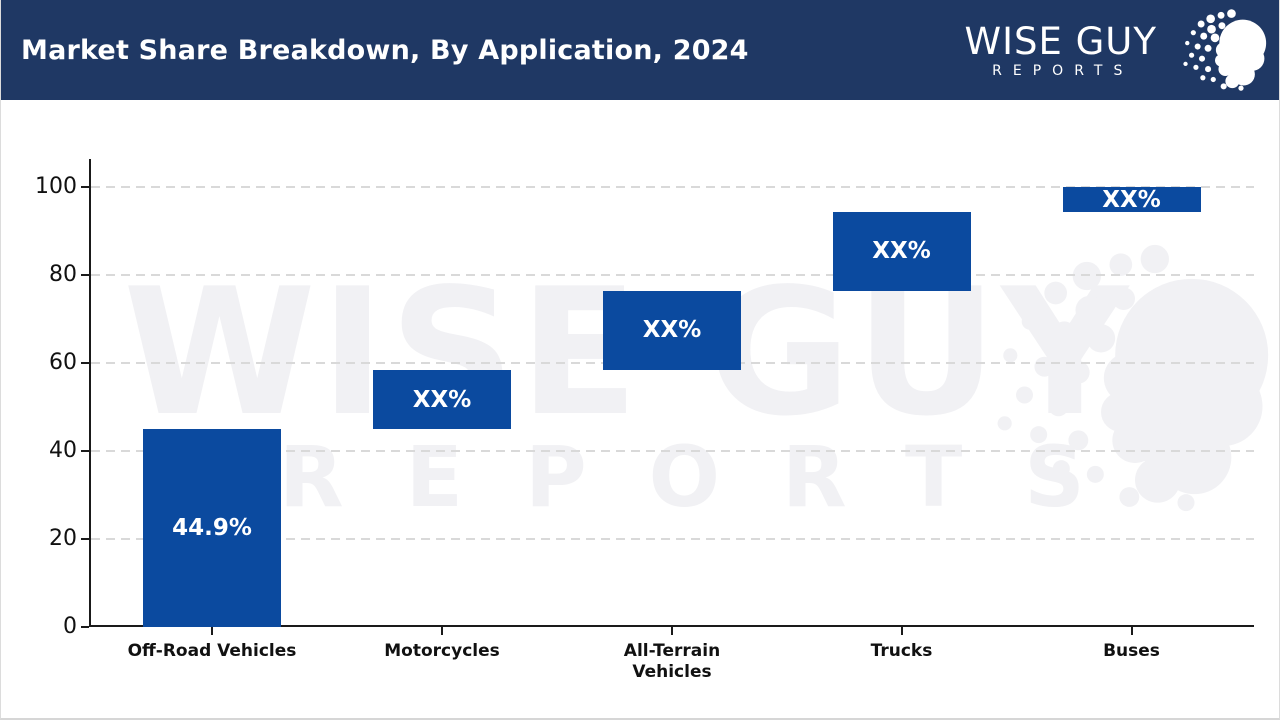 The image size is (1280, 720). What do you see at coordinates (1225, 50) in the screenshot?
I see `dotted-head-icon` at bounding box center [1225, 50].